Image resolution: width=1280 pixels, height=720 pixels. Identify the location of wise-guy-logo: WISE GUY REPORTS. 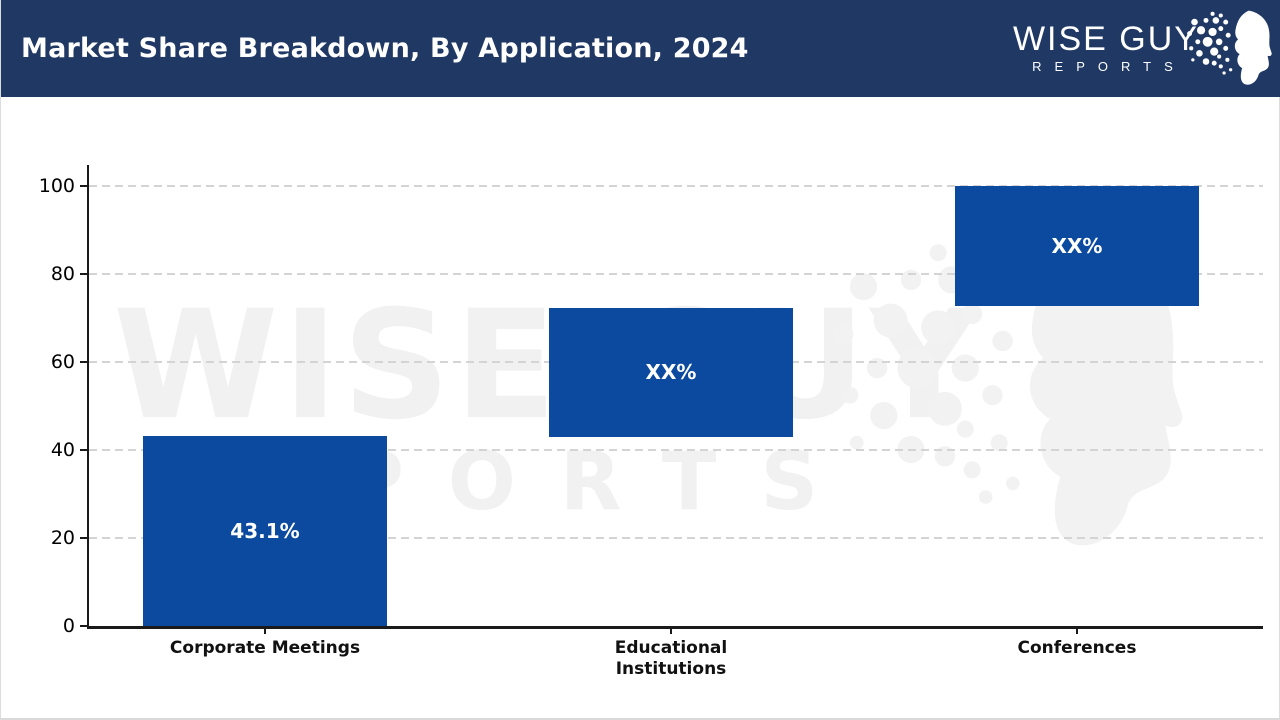
(1144, 50).